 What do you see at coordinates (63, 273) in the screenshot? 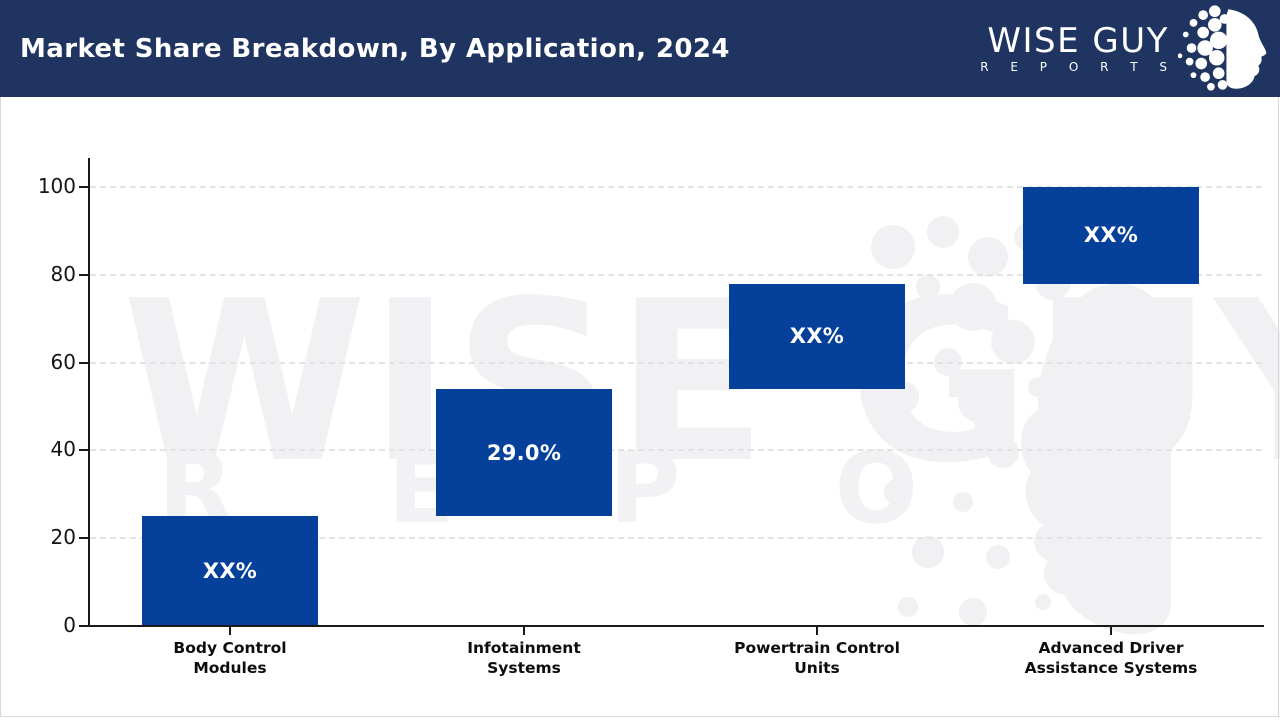
I see `y-tick-label-80: 80` at bounding box center [63, 273].